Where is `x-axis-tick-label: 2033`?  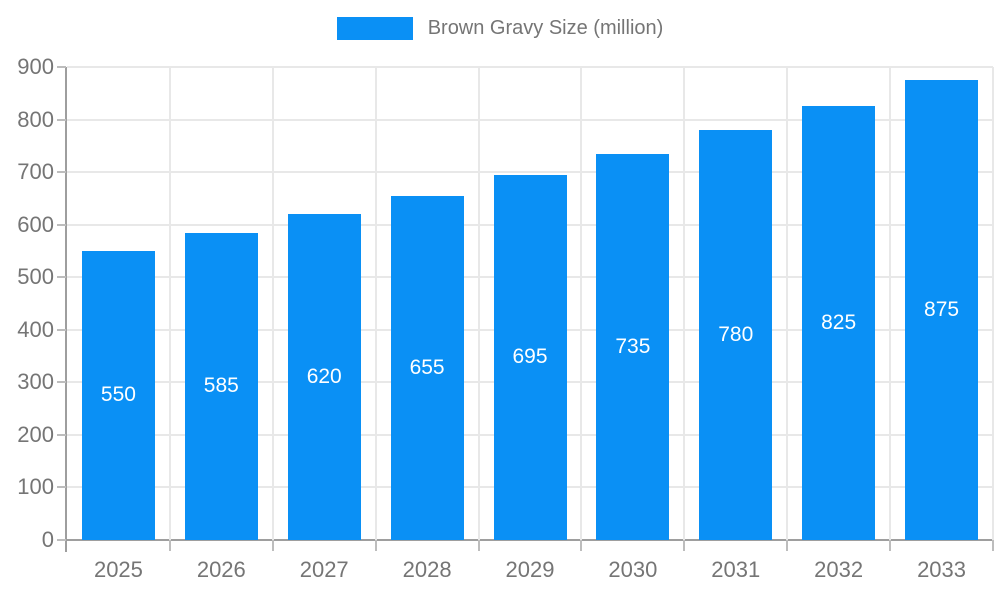 x-axis-tick-label: 2033 is located at coordinates (942, 569).